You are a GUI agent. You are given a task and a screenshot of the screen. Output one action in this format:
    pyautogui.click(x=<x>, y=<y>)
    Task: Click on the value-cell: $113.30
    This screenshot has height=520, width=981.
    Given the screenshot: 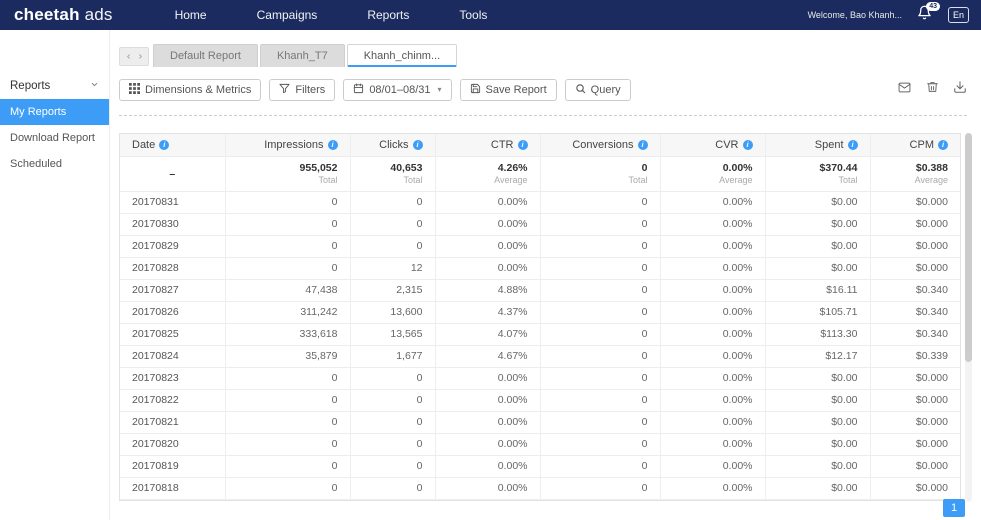 What is the action you would take?
    pyautogui.click(x=818, y=334)
    